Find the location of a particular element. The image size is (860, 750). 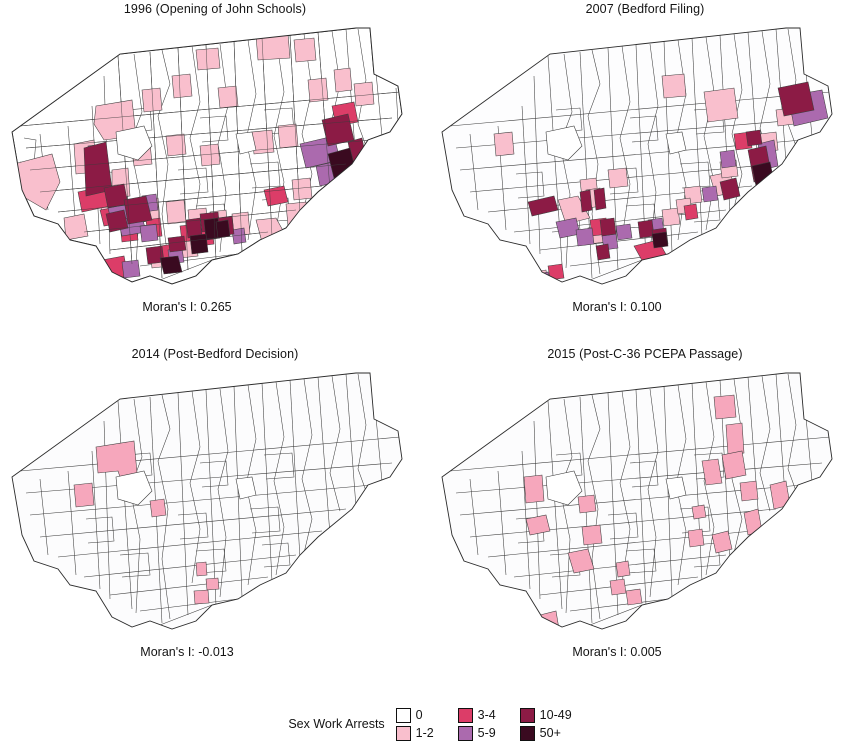

moran-statistic: Moran's I: 0.005 is located at coordinates (617, 652).